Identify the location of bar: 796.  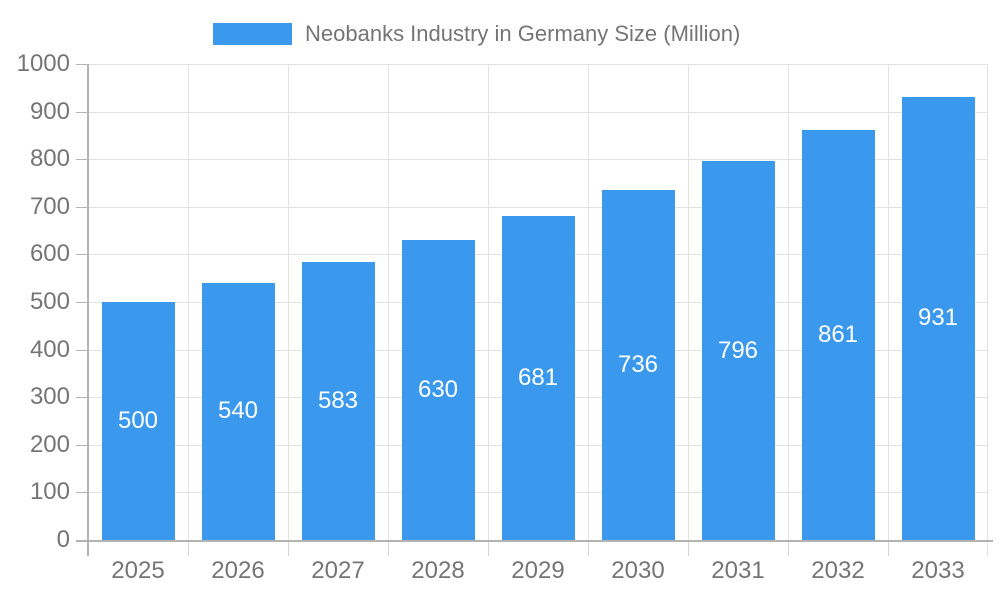
(738, 350).